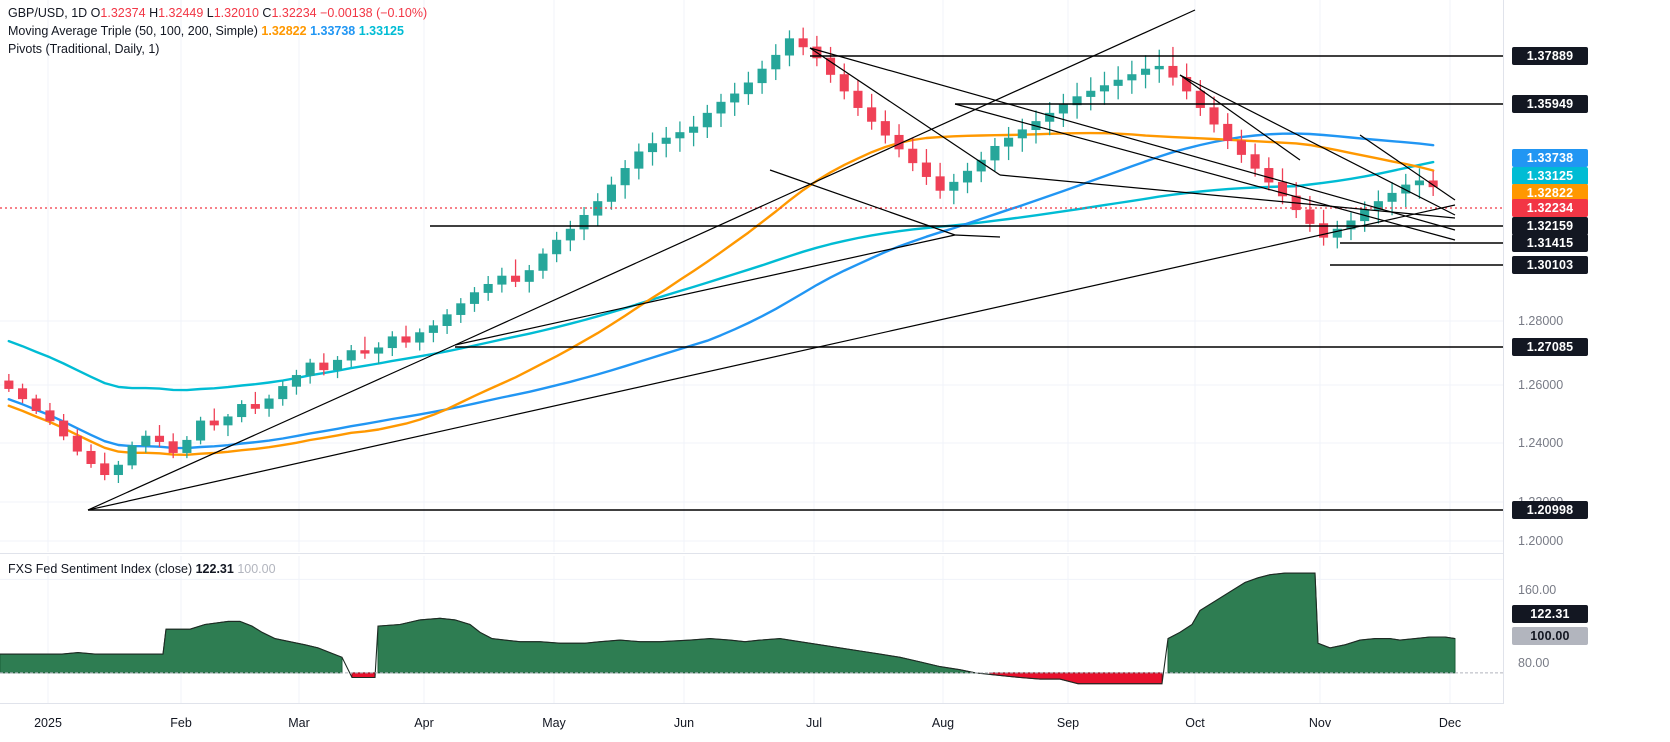  Describe the element at coordinates (1450, 723) in the screenshot. I see `time-axis-label: Dec` at that location.